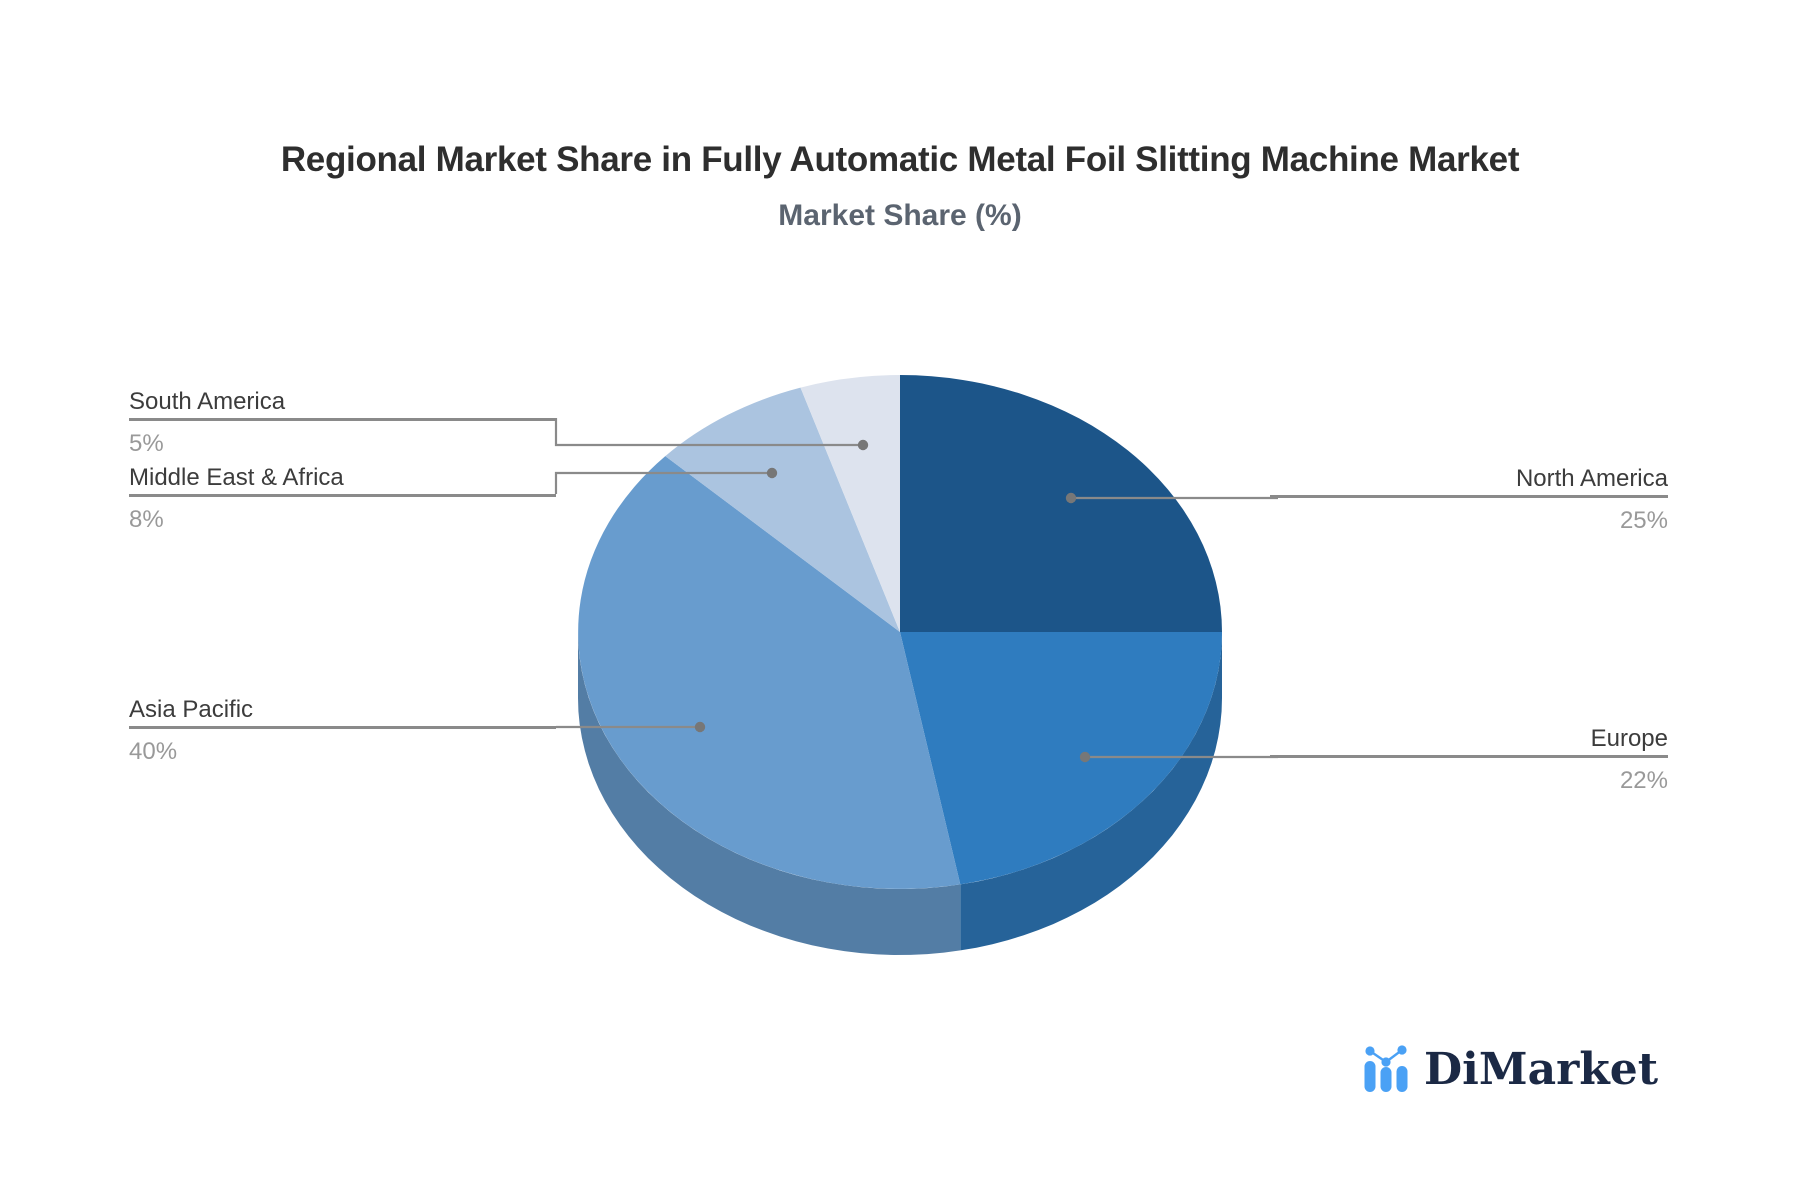 The height and width of the screenshot is (1196, 1800). Describe the element at coordinates (342, 713) in the screenshot. I see `slice-name: Asia Pacific` at that location.